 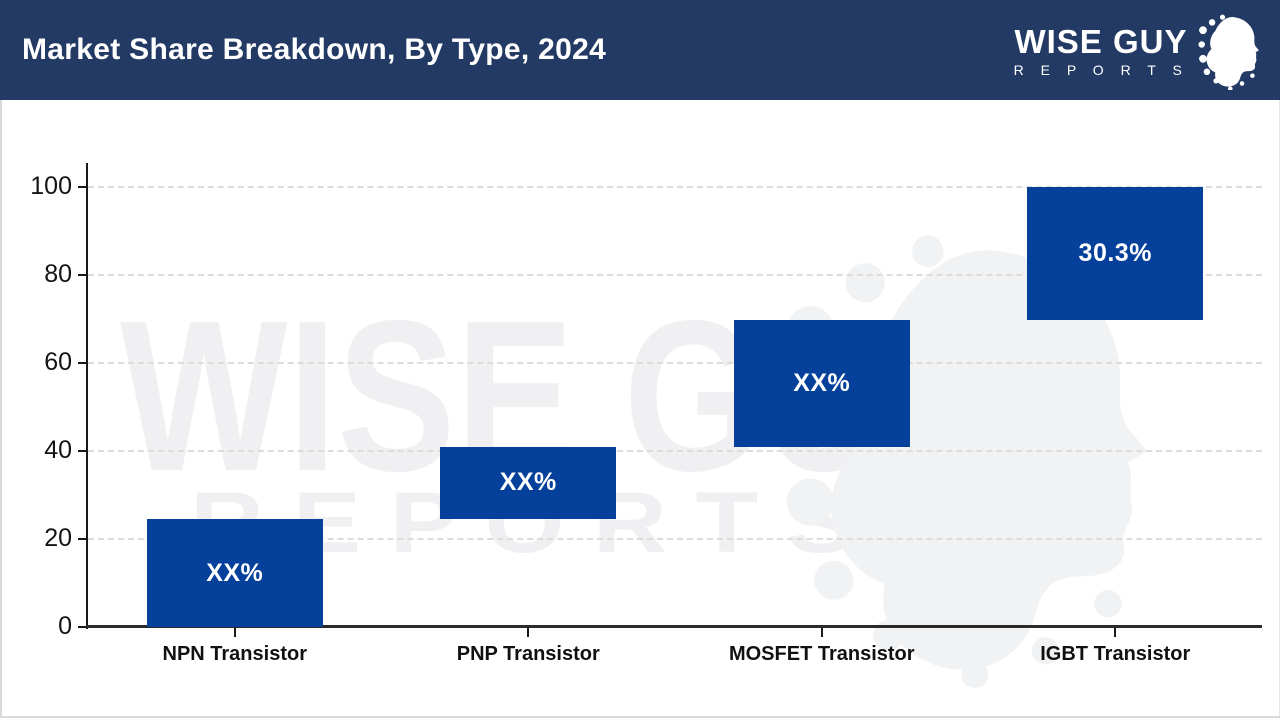 I want to click on brand-logo-text: WISE GUY R E P O R T S, so click(x=1101, y=51).